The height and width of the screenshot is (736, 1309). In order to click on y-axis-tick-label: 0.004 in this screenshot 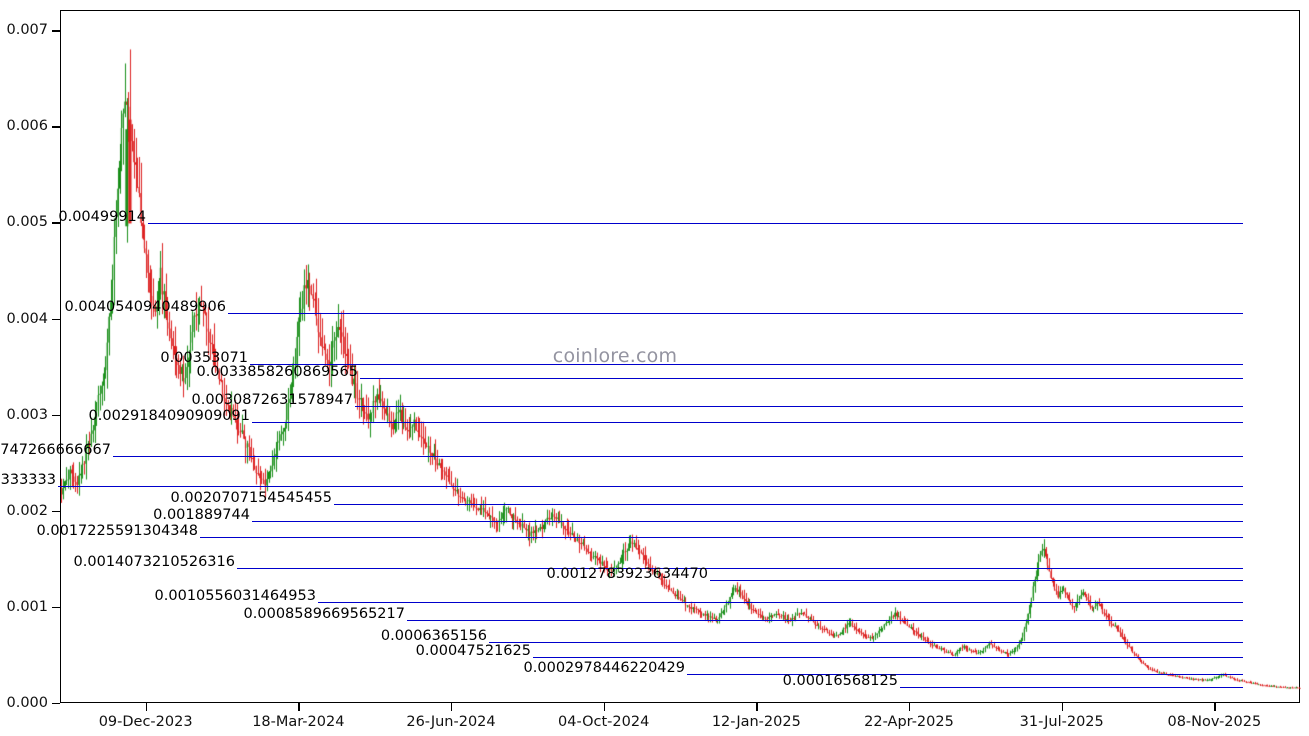, I will do `click(27, 318)`.